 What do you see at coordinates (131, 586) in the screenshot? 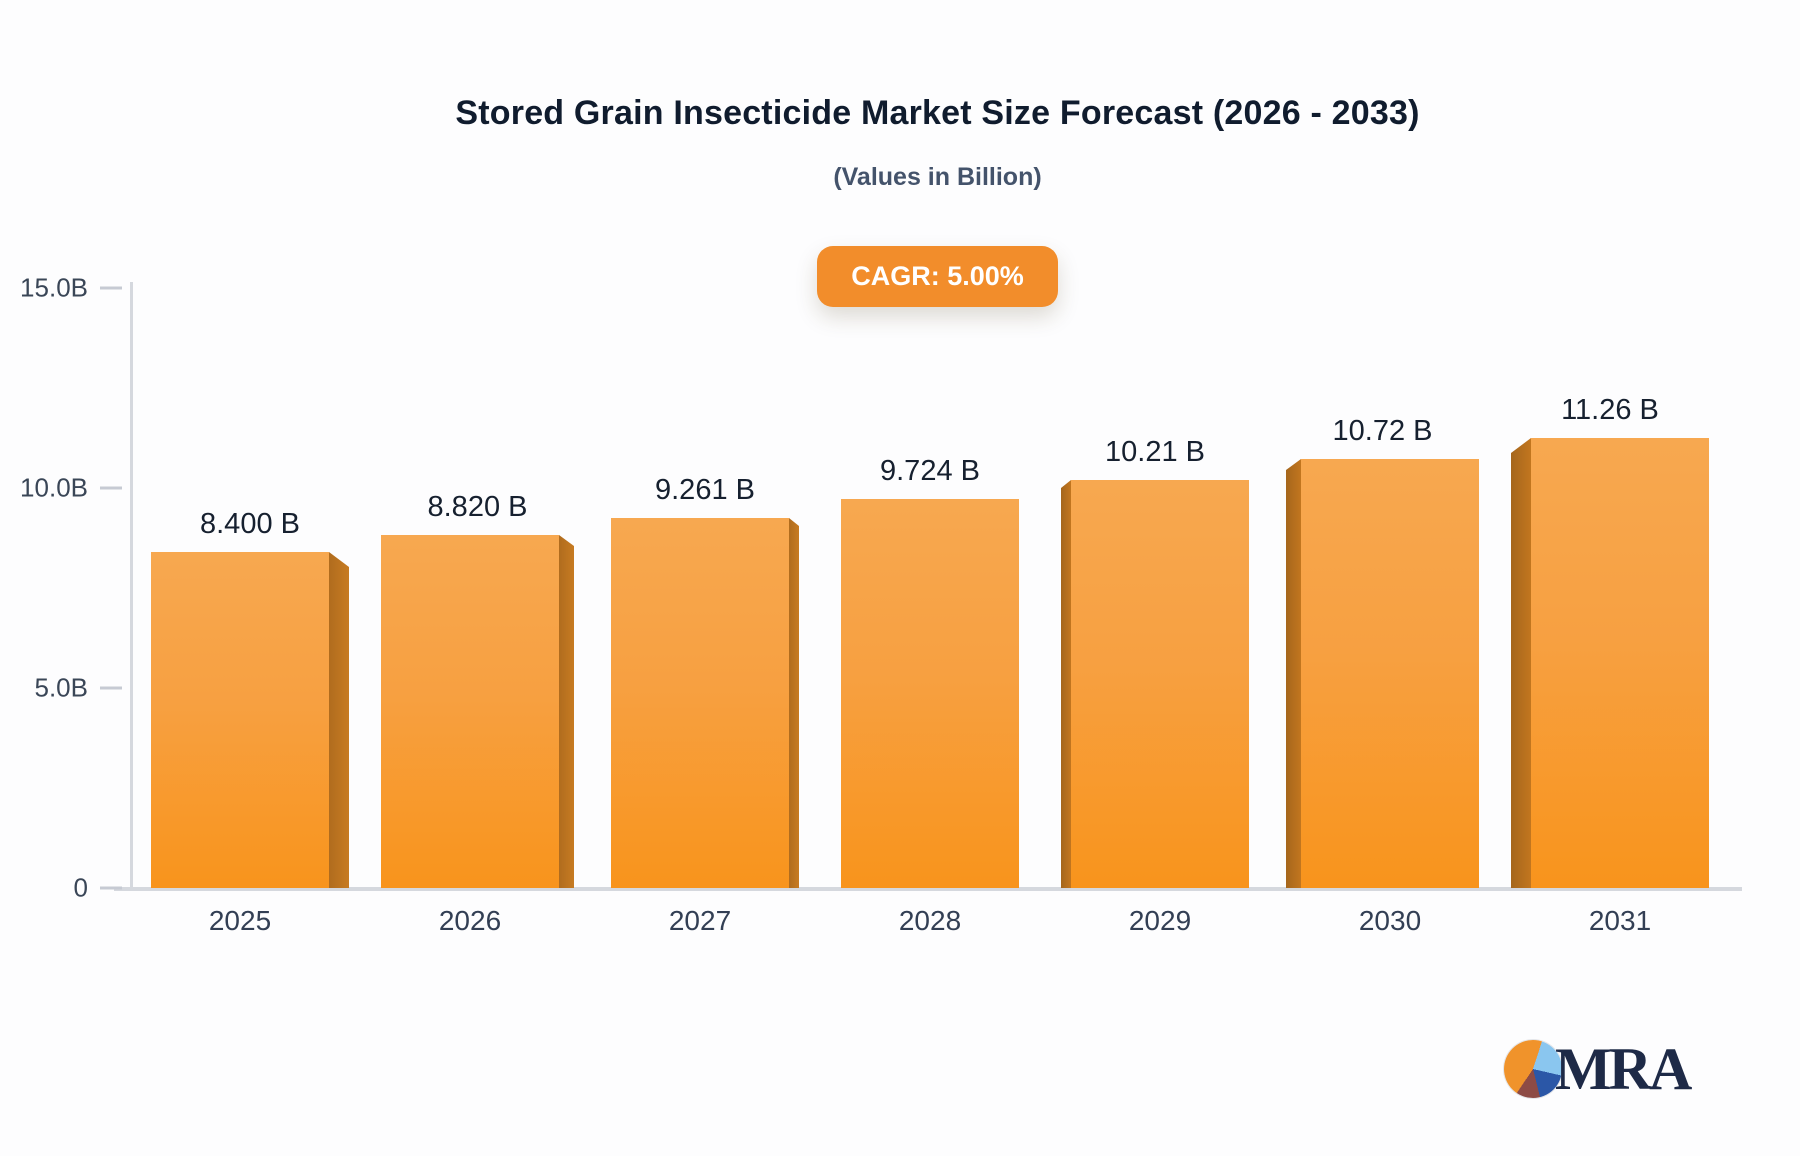
I see `y-axis-line` at bounding box center [131, 586].